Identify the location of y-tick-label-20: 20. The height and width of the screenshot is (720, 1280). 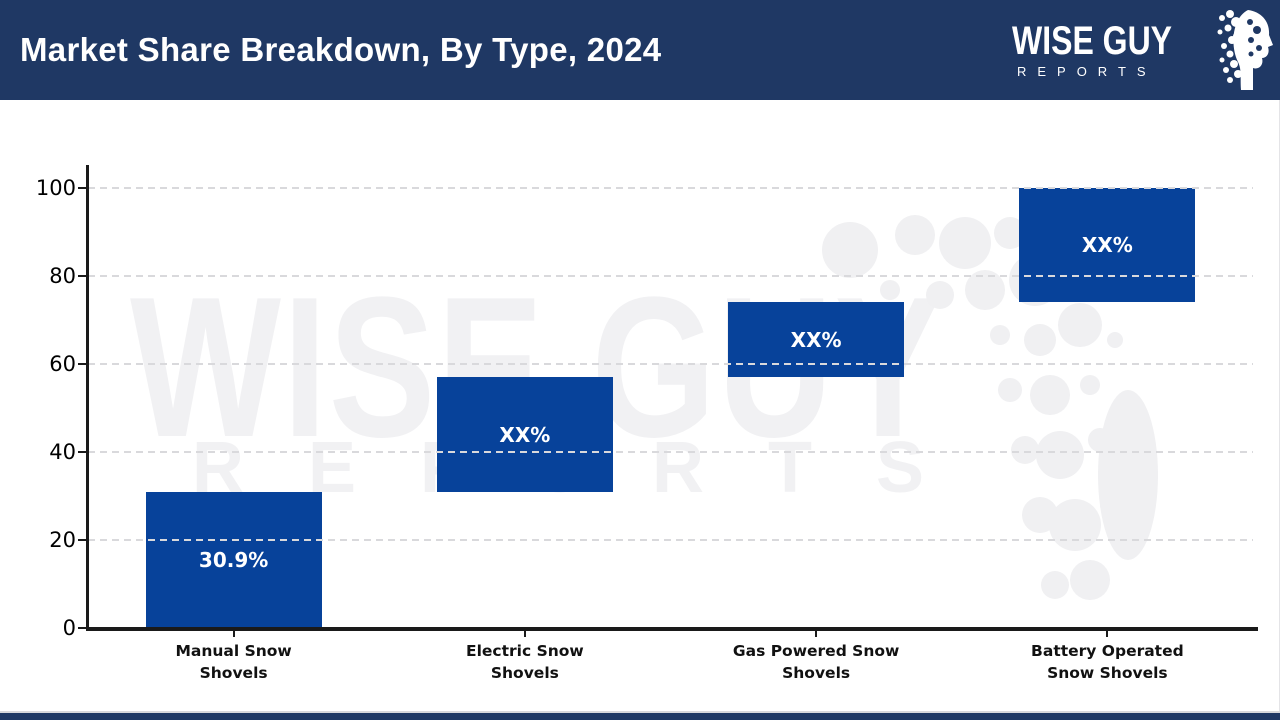
(62, 540).